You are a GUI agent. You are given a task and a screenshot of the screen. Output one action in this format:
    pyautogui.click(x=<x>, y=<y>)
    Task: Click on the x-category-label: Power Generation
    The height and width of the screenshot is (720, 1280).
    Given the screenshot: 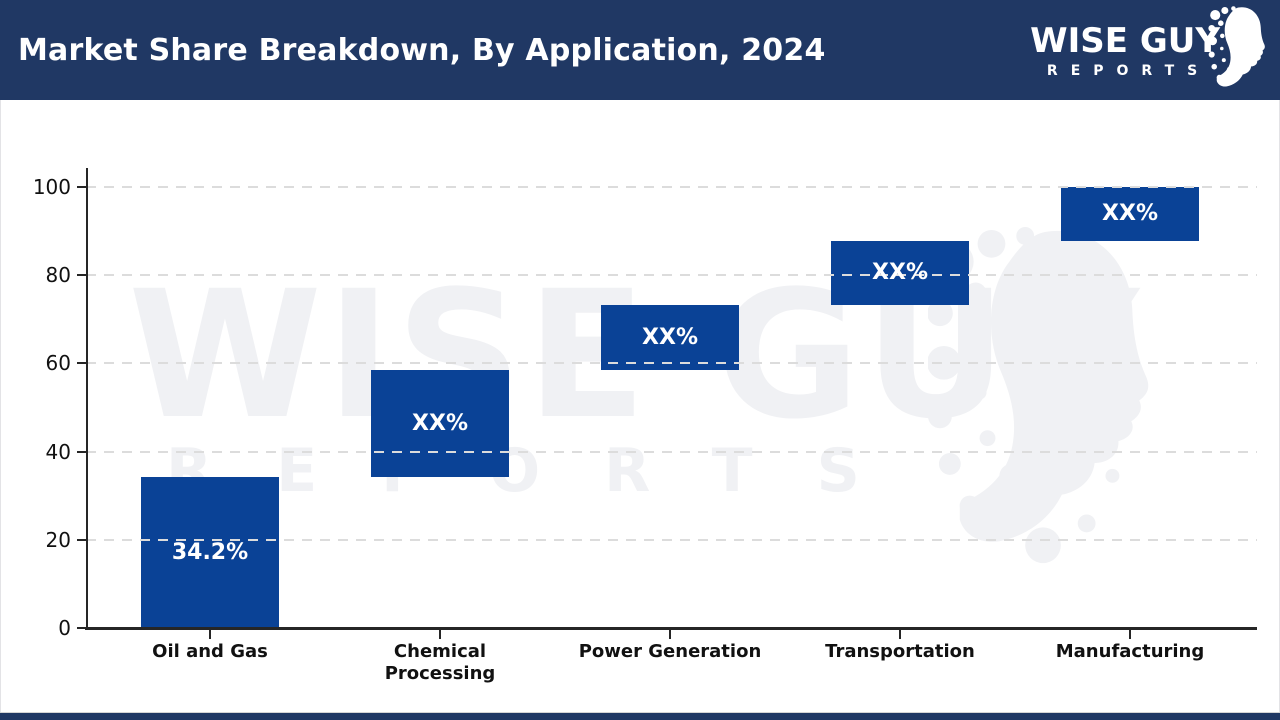 What is the action you would take?
    pyautogui.click(x=670, y=651)
    